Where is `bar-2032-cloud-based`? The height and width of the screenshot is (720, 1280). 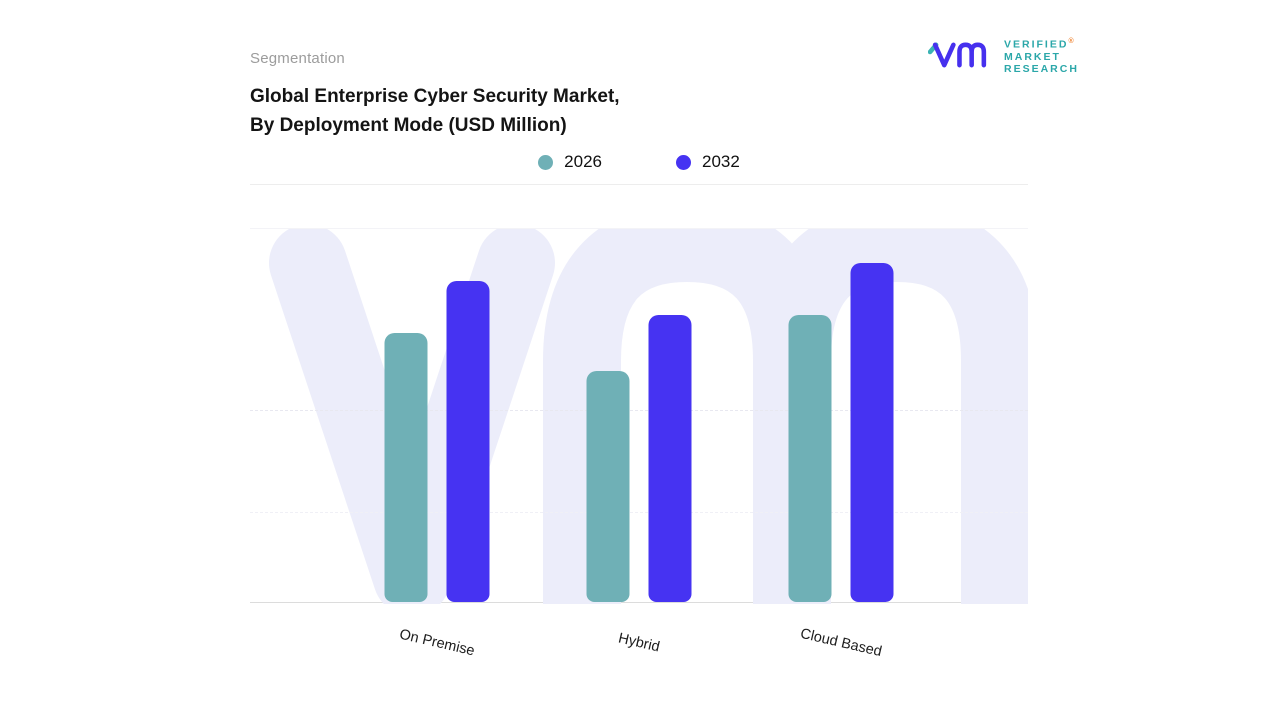 bar-2032-cloud-based is located at coordinates (872, 432).